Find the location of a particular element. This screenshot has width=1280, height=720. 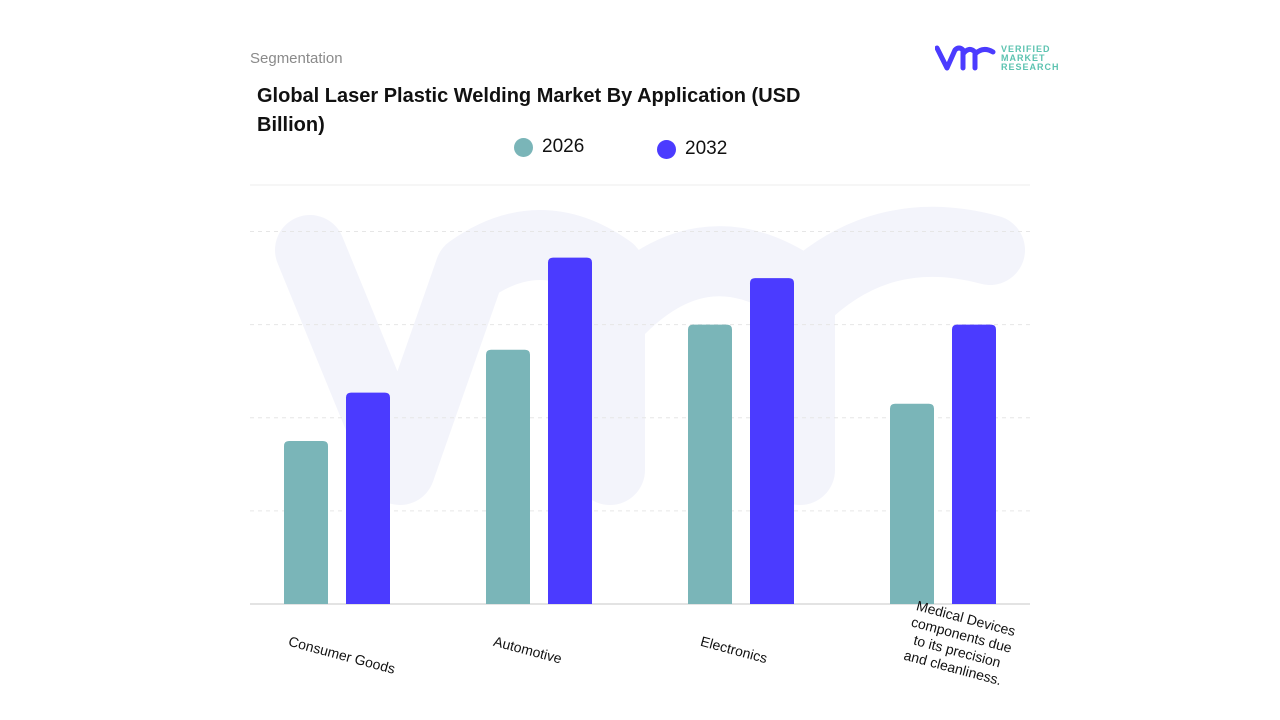

legend-item-2026: 2026 is located at coordinates (549, 147).